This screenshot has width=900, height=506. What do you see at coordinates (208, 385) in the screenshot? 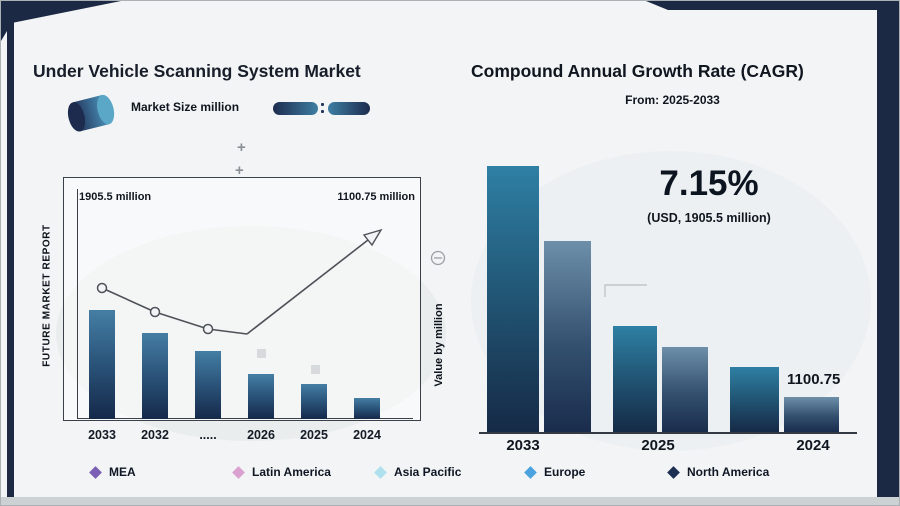
I see `bar-left-gap` at bounding box center [208, 385].